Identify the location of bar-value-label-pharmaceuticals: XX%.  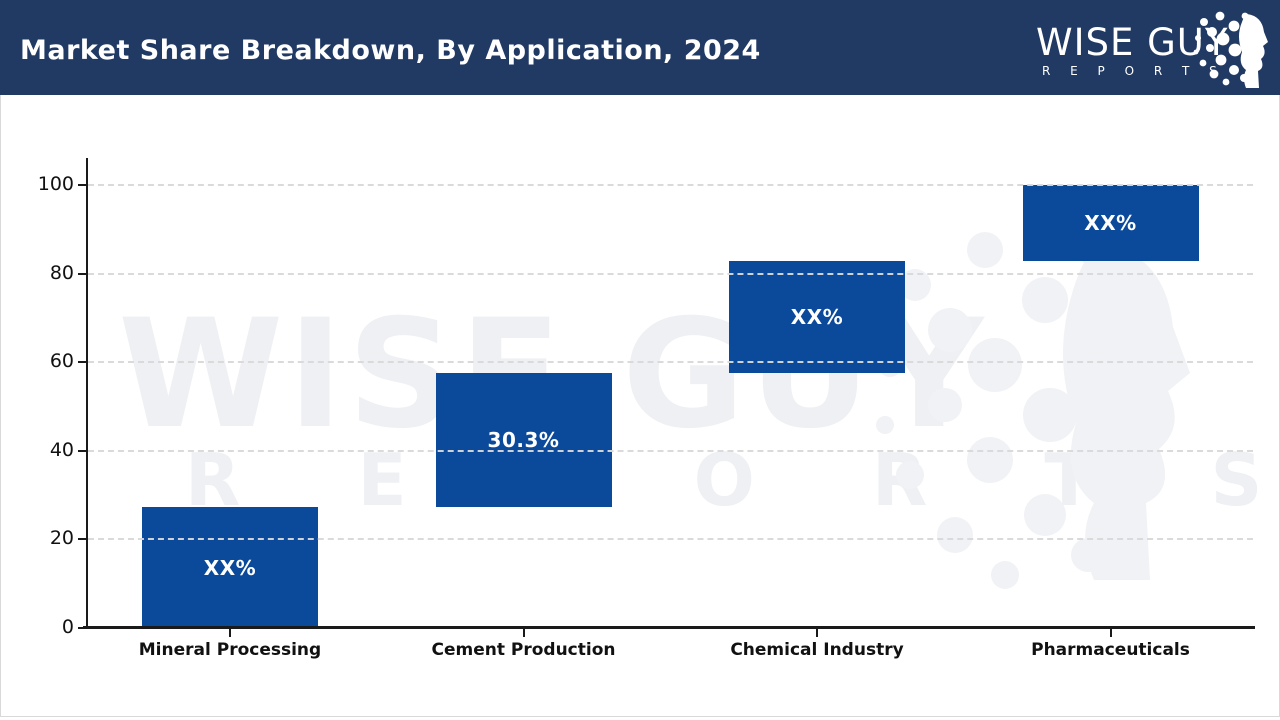
(1110, 222).